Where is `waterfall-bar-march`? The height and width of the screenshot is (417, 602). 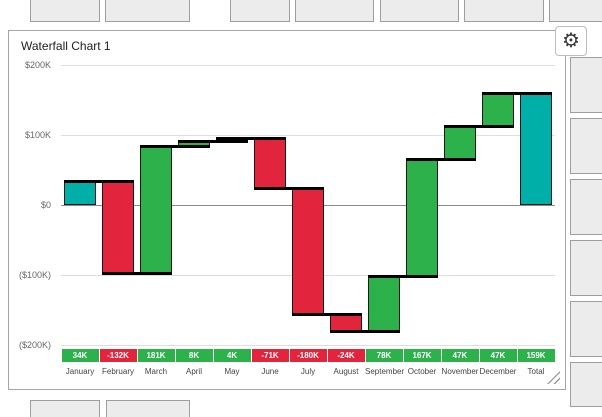
waterfall-bar-march is located at coordinates (156, 210).